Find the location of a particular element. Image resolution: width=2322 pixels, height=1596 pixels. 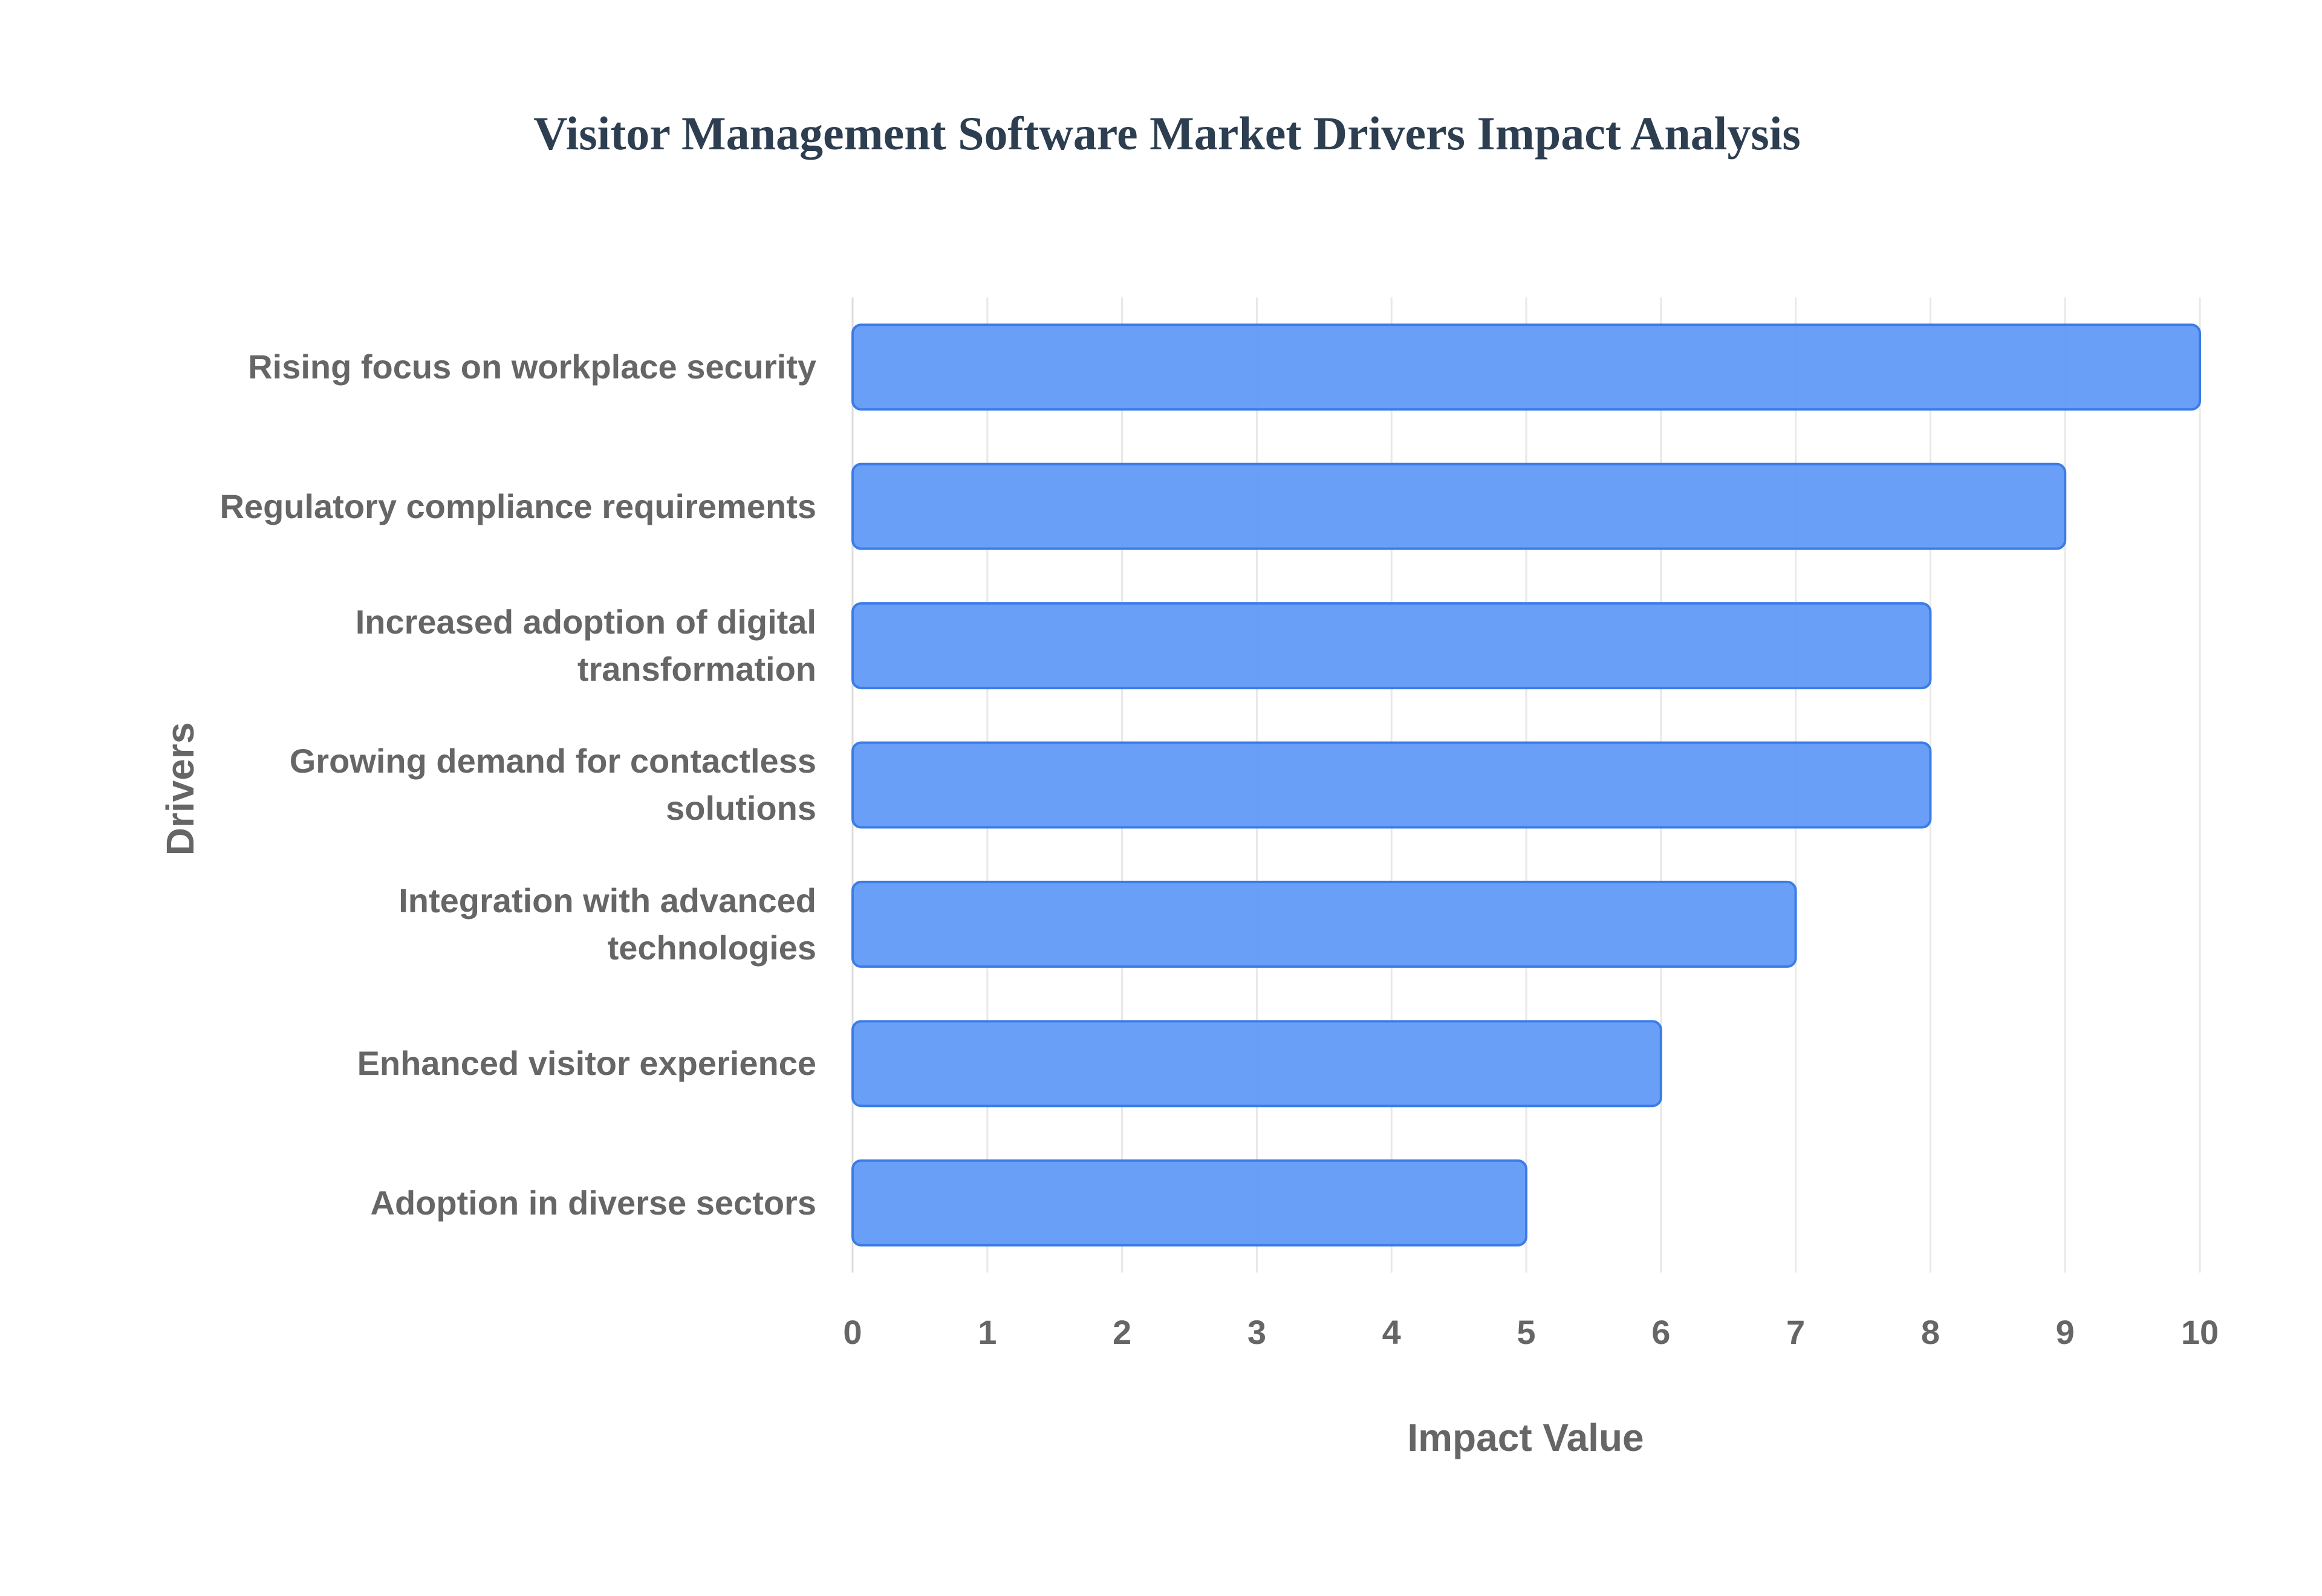

x-tick-label: 6 is located at coordinates (1661, 1332).